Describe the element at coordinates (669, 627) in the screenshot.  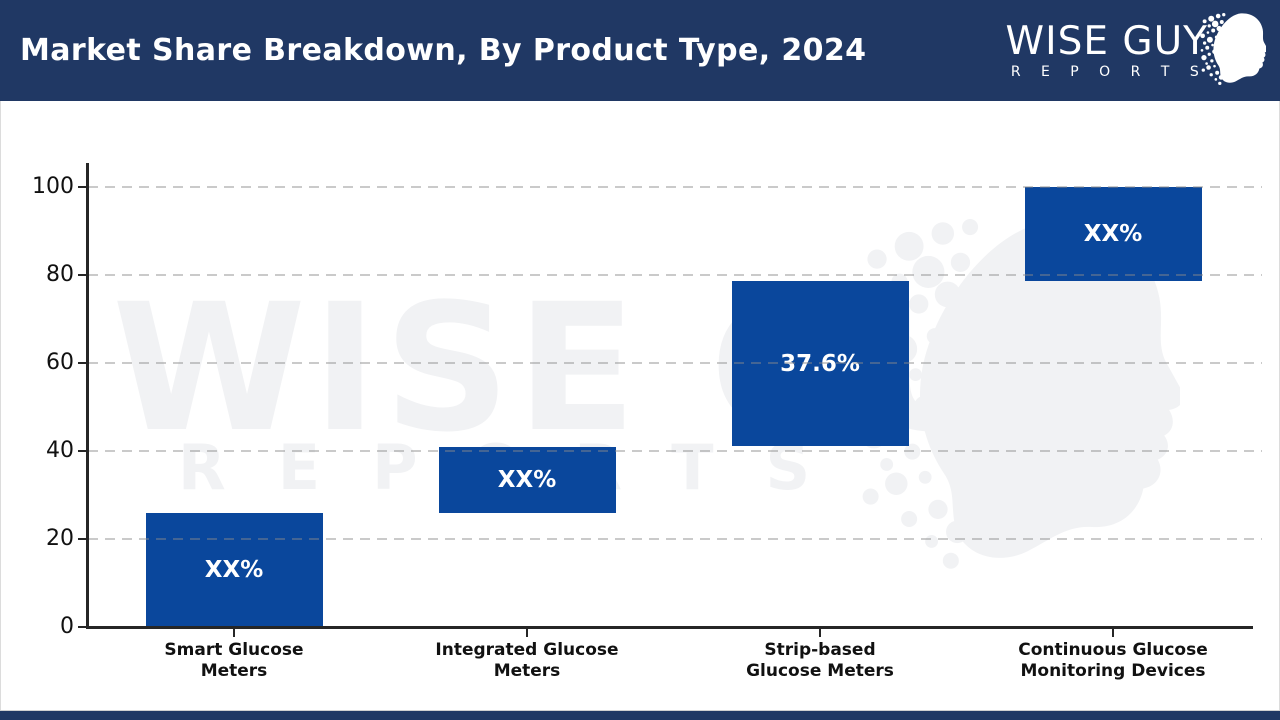
I see `x-axis-line` at that location.